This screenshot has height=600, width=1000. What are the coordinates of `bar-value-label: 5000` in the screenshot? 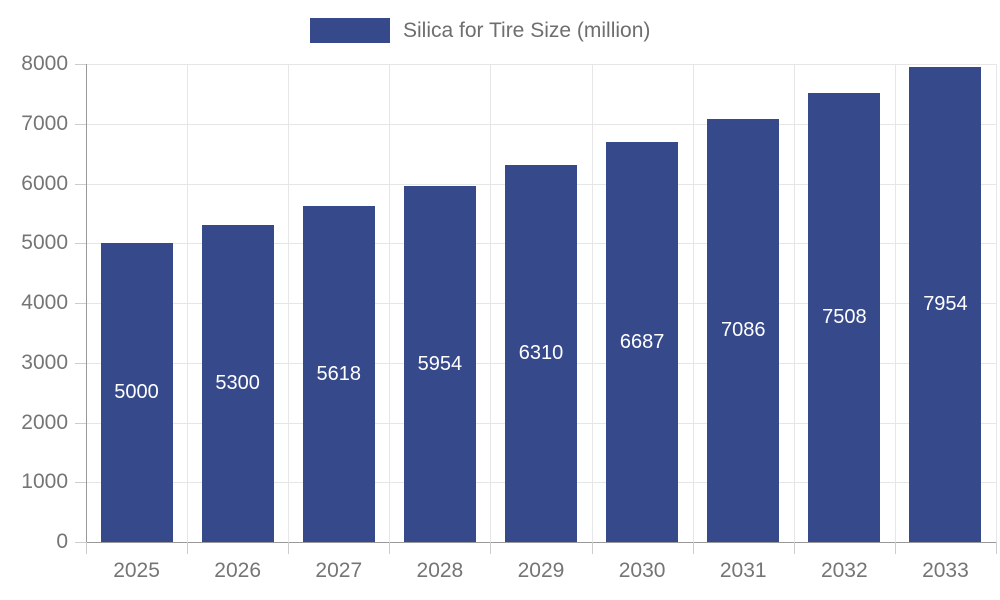 It's located at (136, 392).